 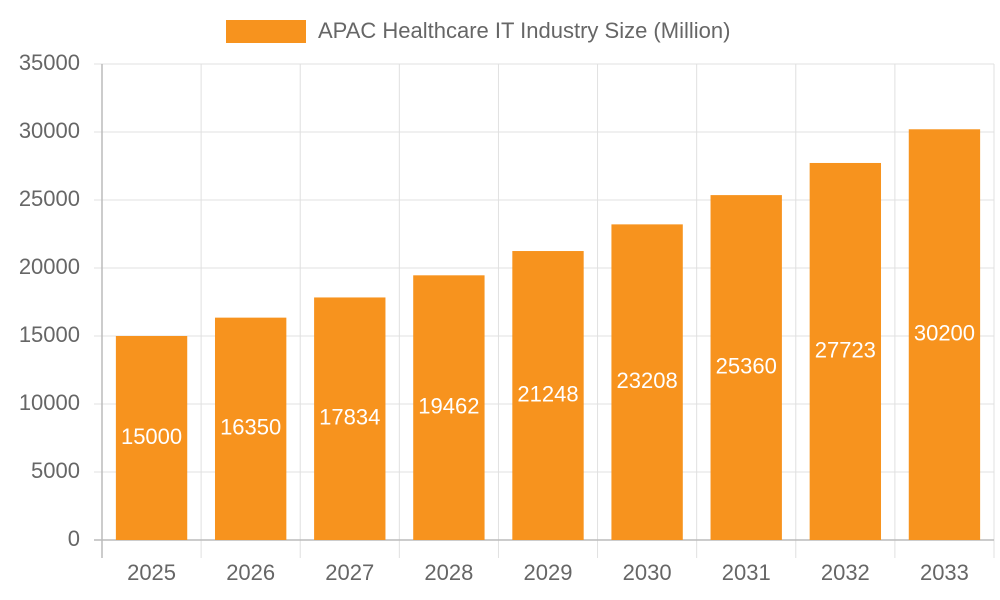 What do you see at coordinates (944, 572) in the screenshot?
I see `x-tick-label: 2033` at bounding box center [944, 572].